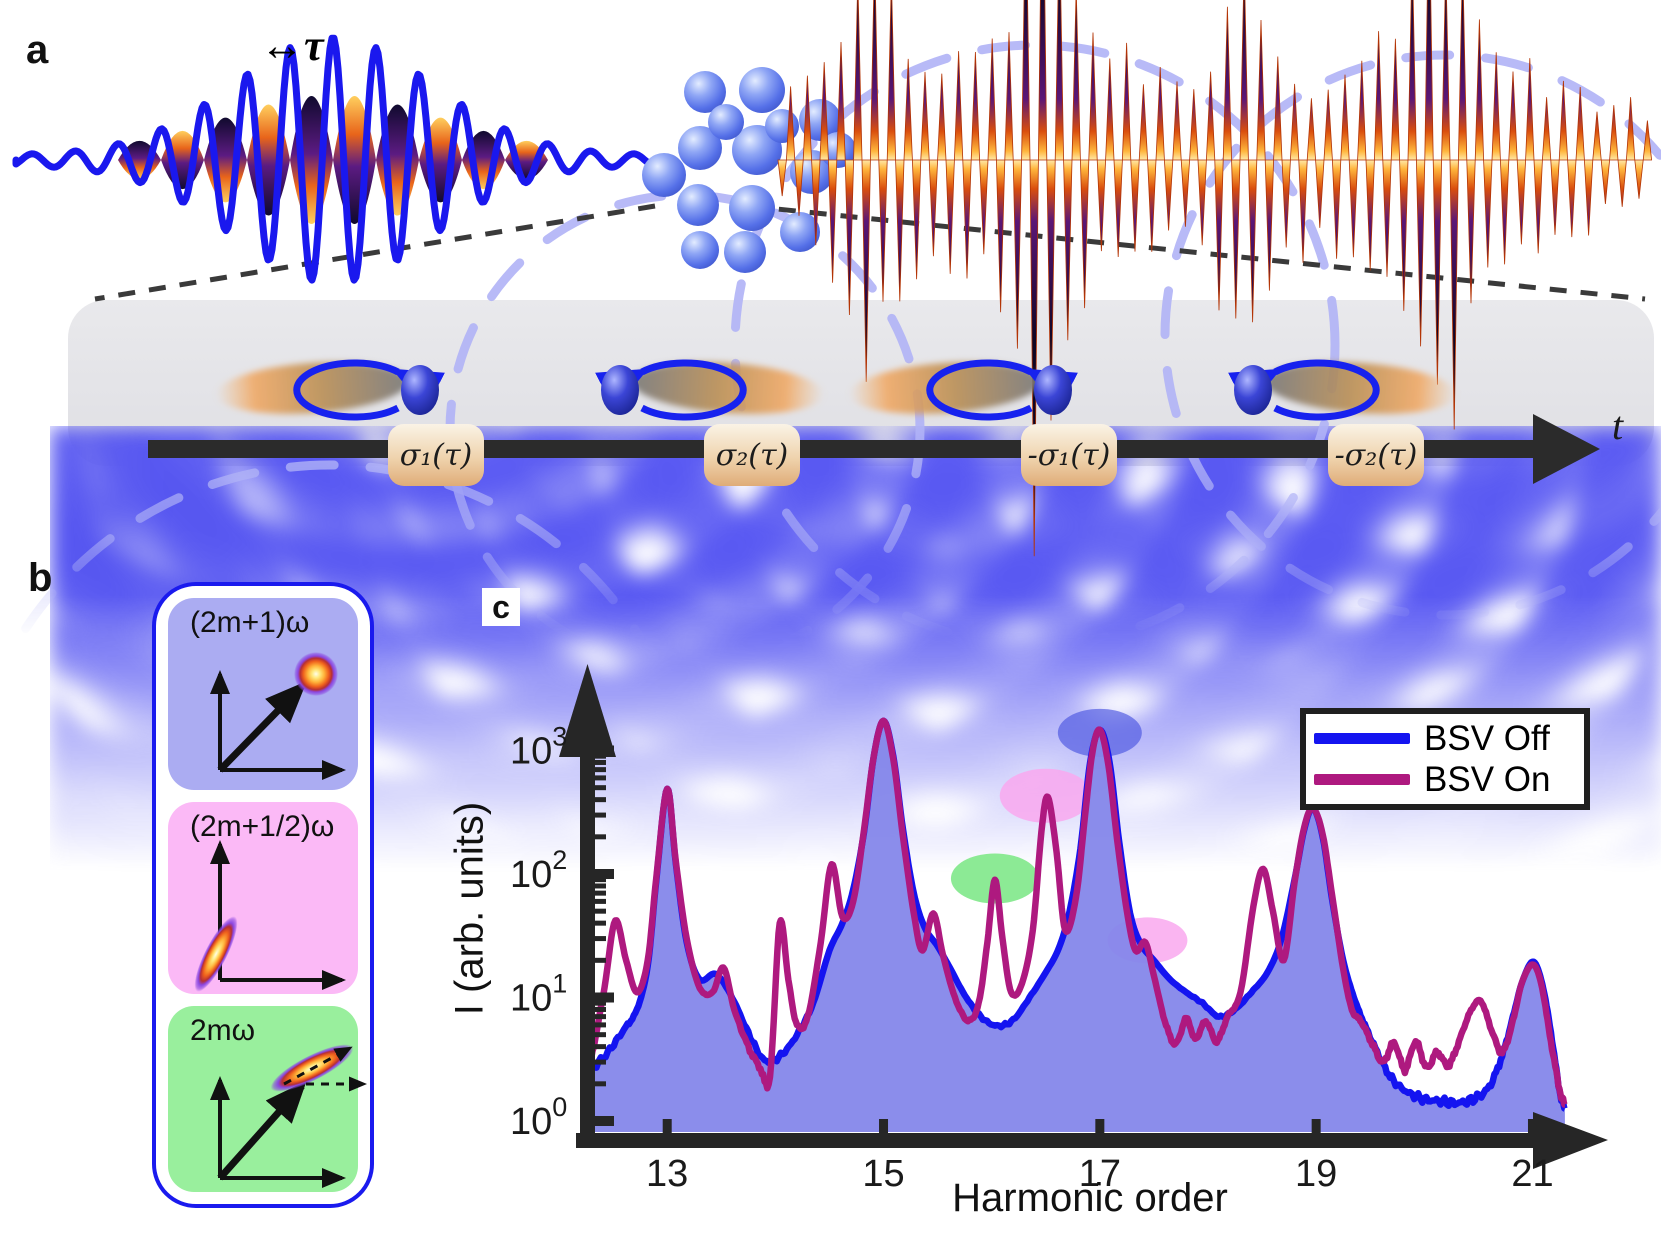  Describe the element at coordinates (874, 449) in the screenshot. I see `timeline-arrow` at that location.